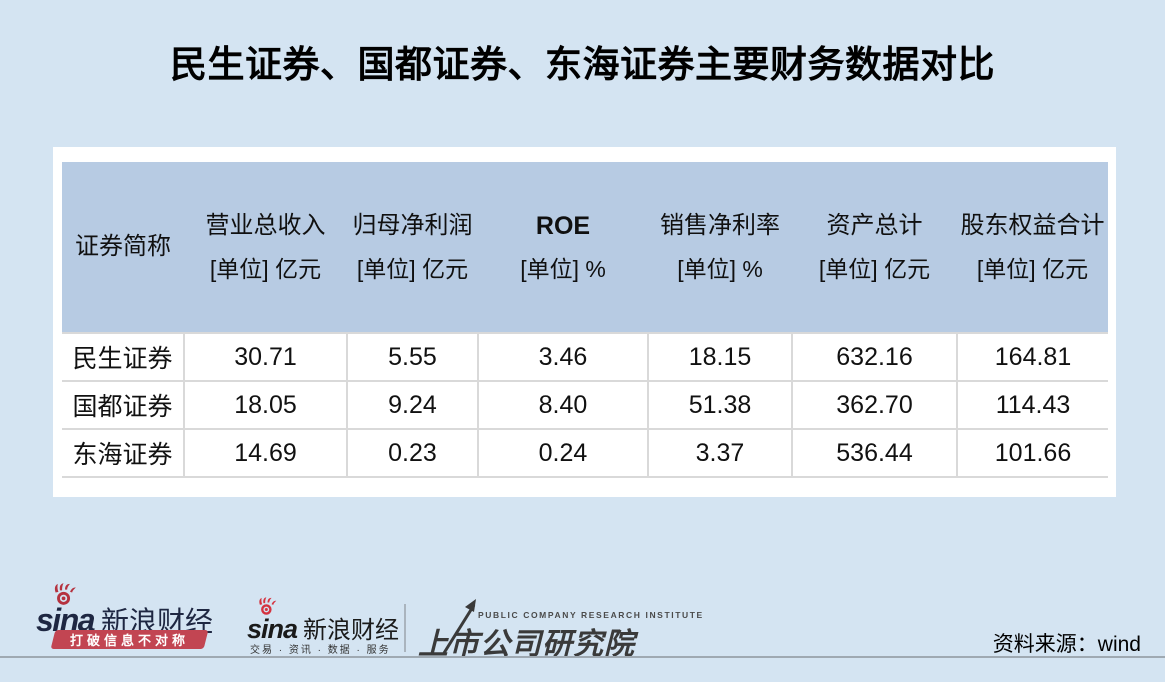 The height and width of the screenshot is (682, 1165). Describe the element at coordinates (265, 356) in the screenshot. I see `cell: 30.71` at that location.